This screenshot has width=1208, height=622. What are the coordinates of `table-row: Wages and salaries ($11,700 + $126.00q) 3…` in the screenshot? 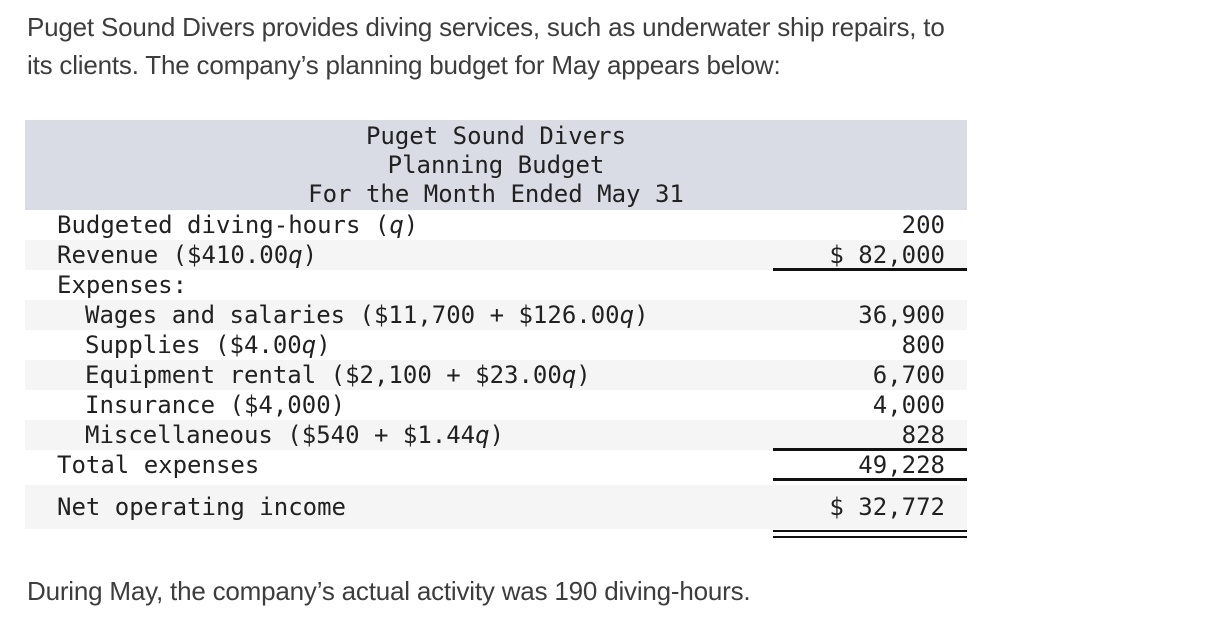 It's located at (496, 315).